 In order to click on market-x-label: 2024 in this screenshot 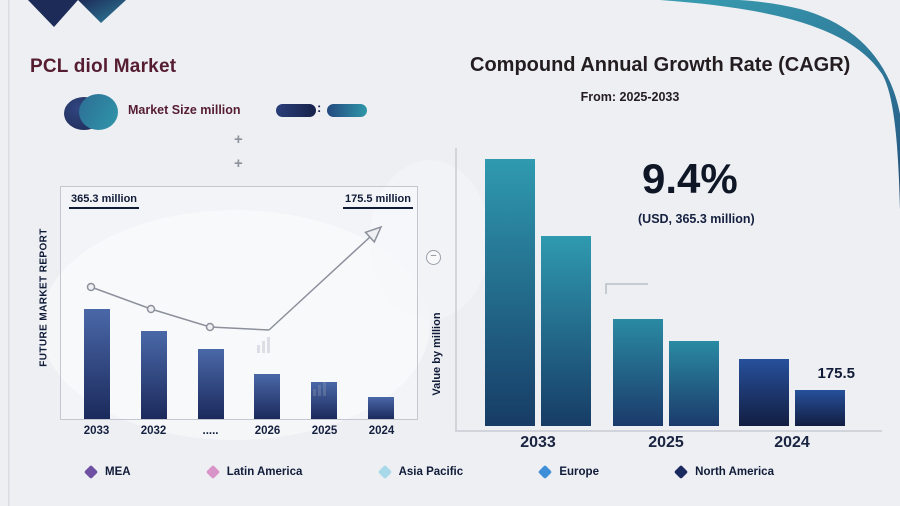, I will do `click(381, 431)`.